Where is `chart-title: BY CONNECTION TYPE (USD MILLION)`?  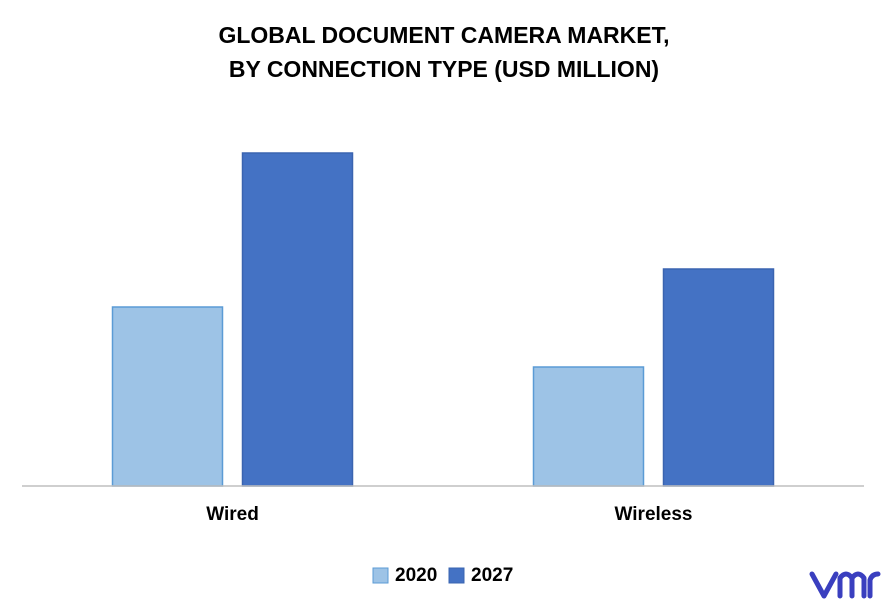 chart-title: BY CONNECTION TYPE (USD MILLION) is located at coordinates (444, 69).